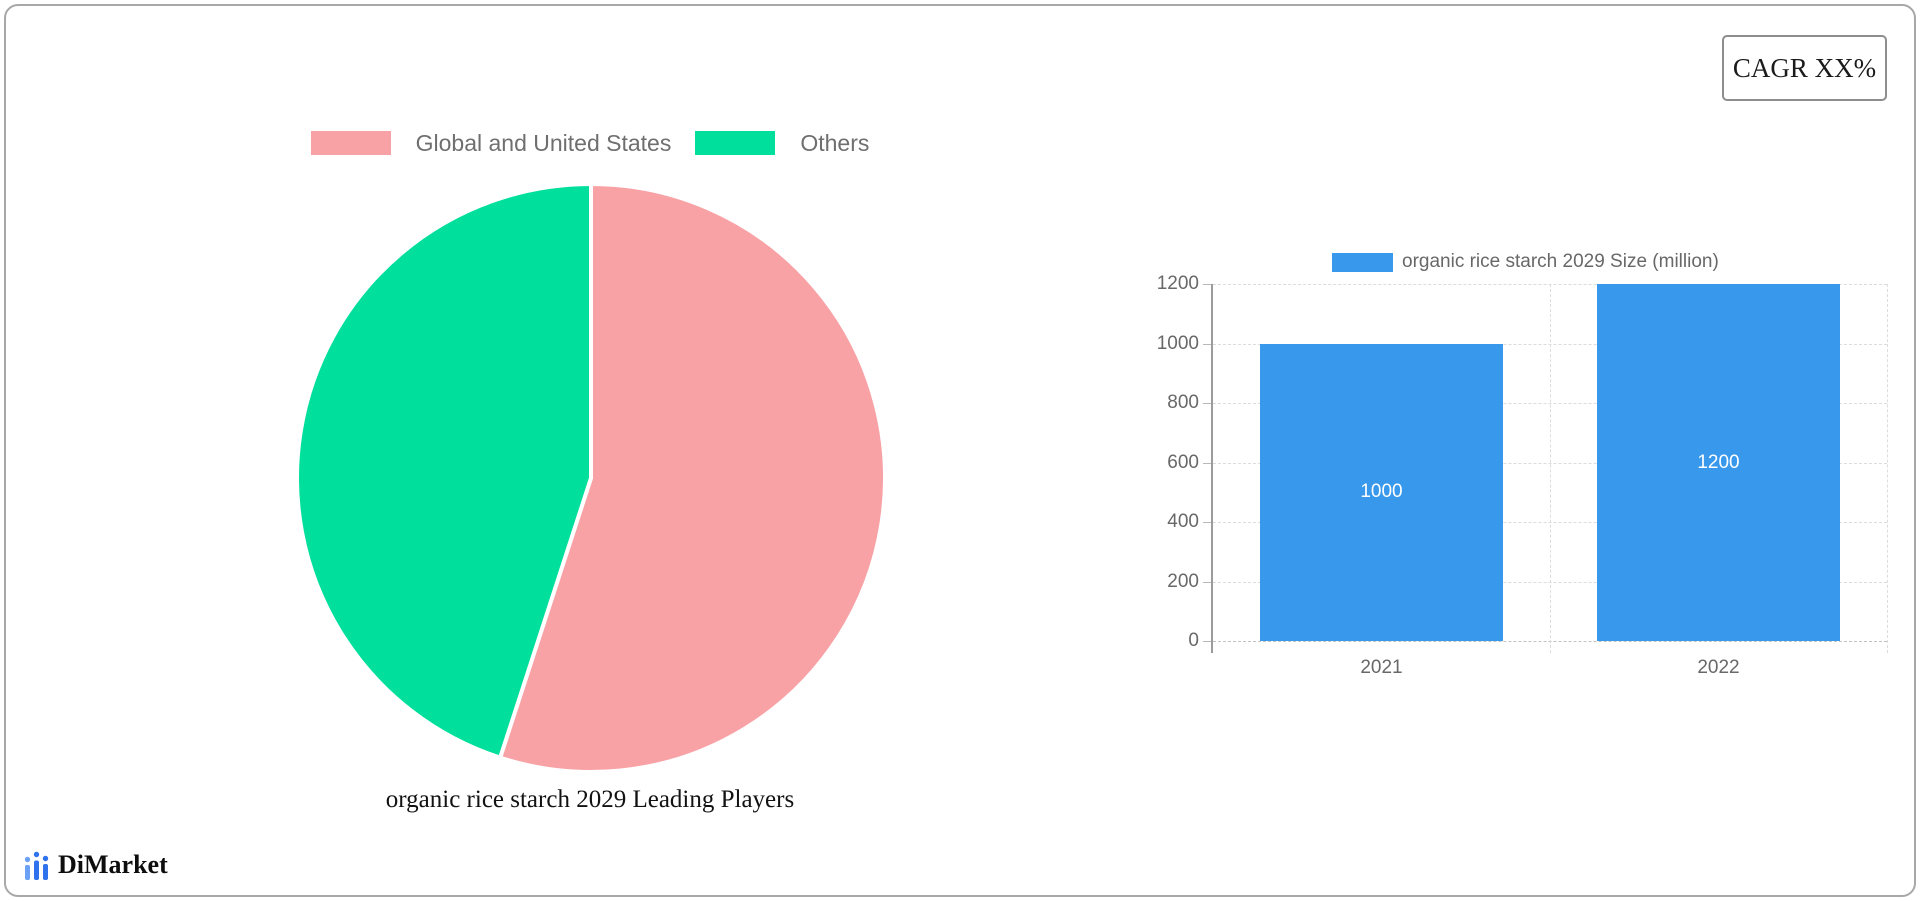 The width and height of the screenshot is (1920, 901). Describe the element at coordinates (1212, 468) in the screenshot. I see `y-axis-line` at that location.